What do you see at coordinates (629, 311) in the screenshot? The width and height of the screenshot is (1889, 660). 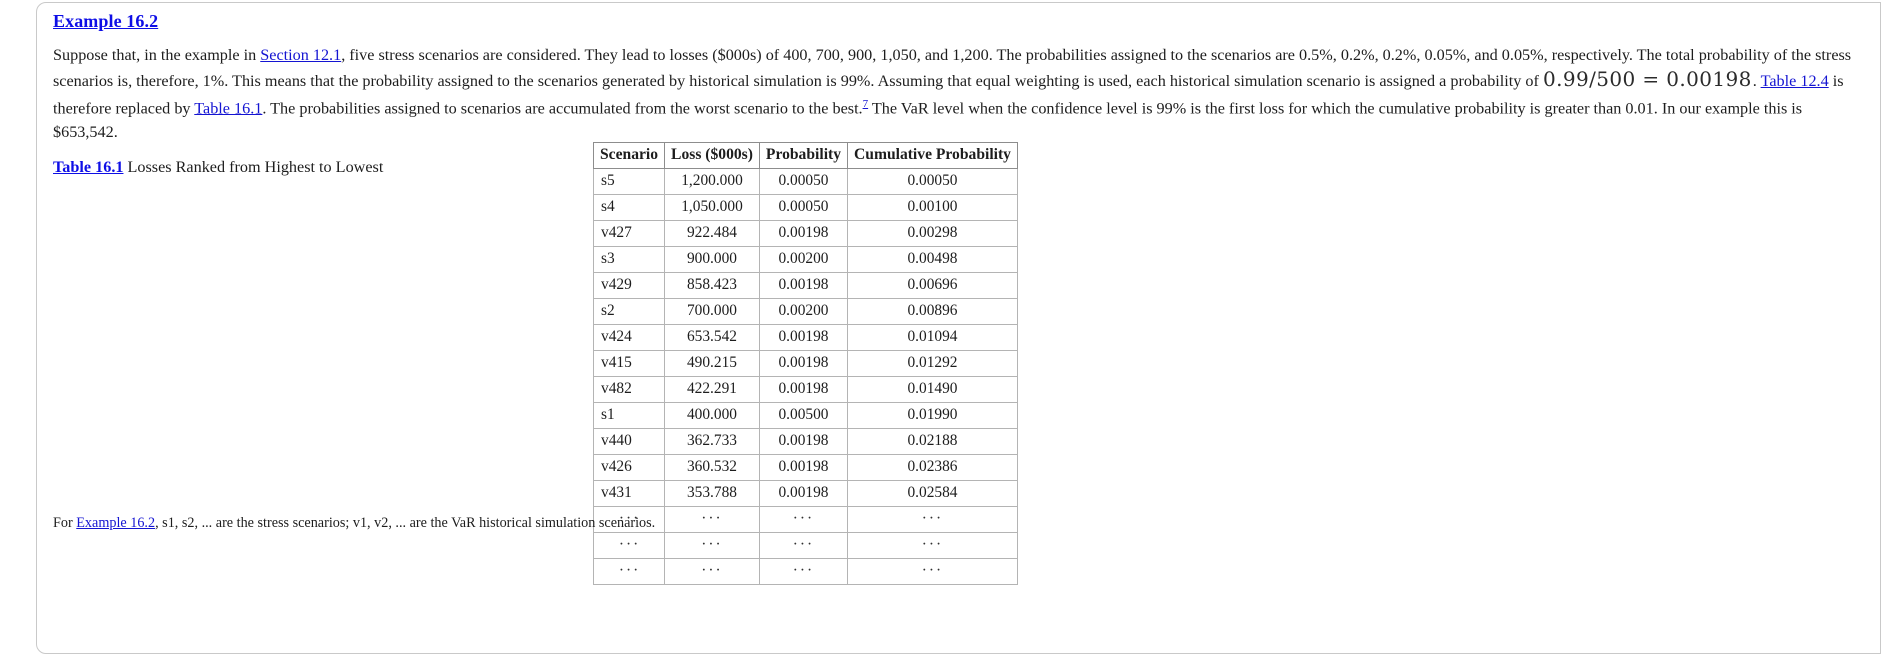 I see `cell-scenario: s2` at bounding box center [629, 311].